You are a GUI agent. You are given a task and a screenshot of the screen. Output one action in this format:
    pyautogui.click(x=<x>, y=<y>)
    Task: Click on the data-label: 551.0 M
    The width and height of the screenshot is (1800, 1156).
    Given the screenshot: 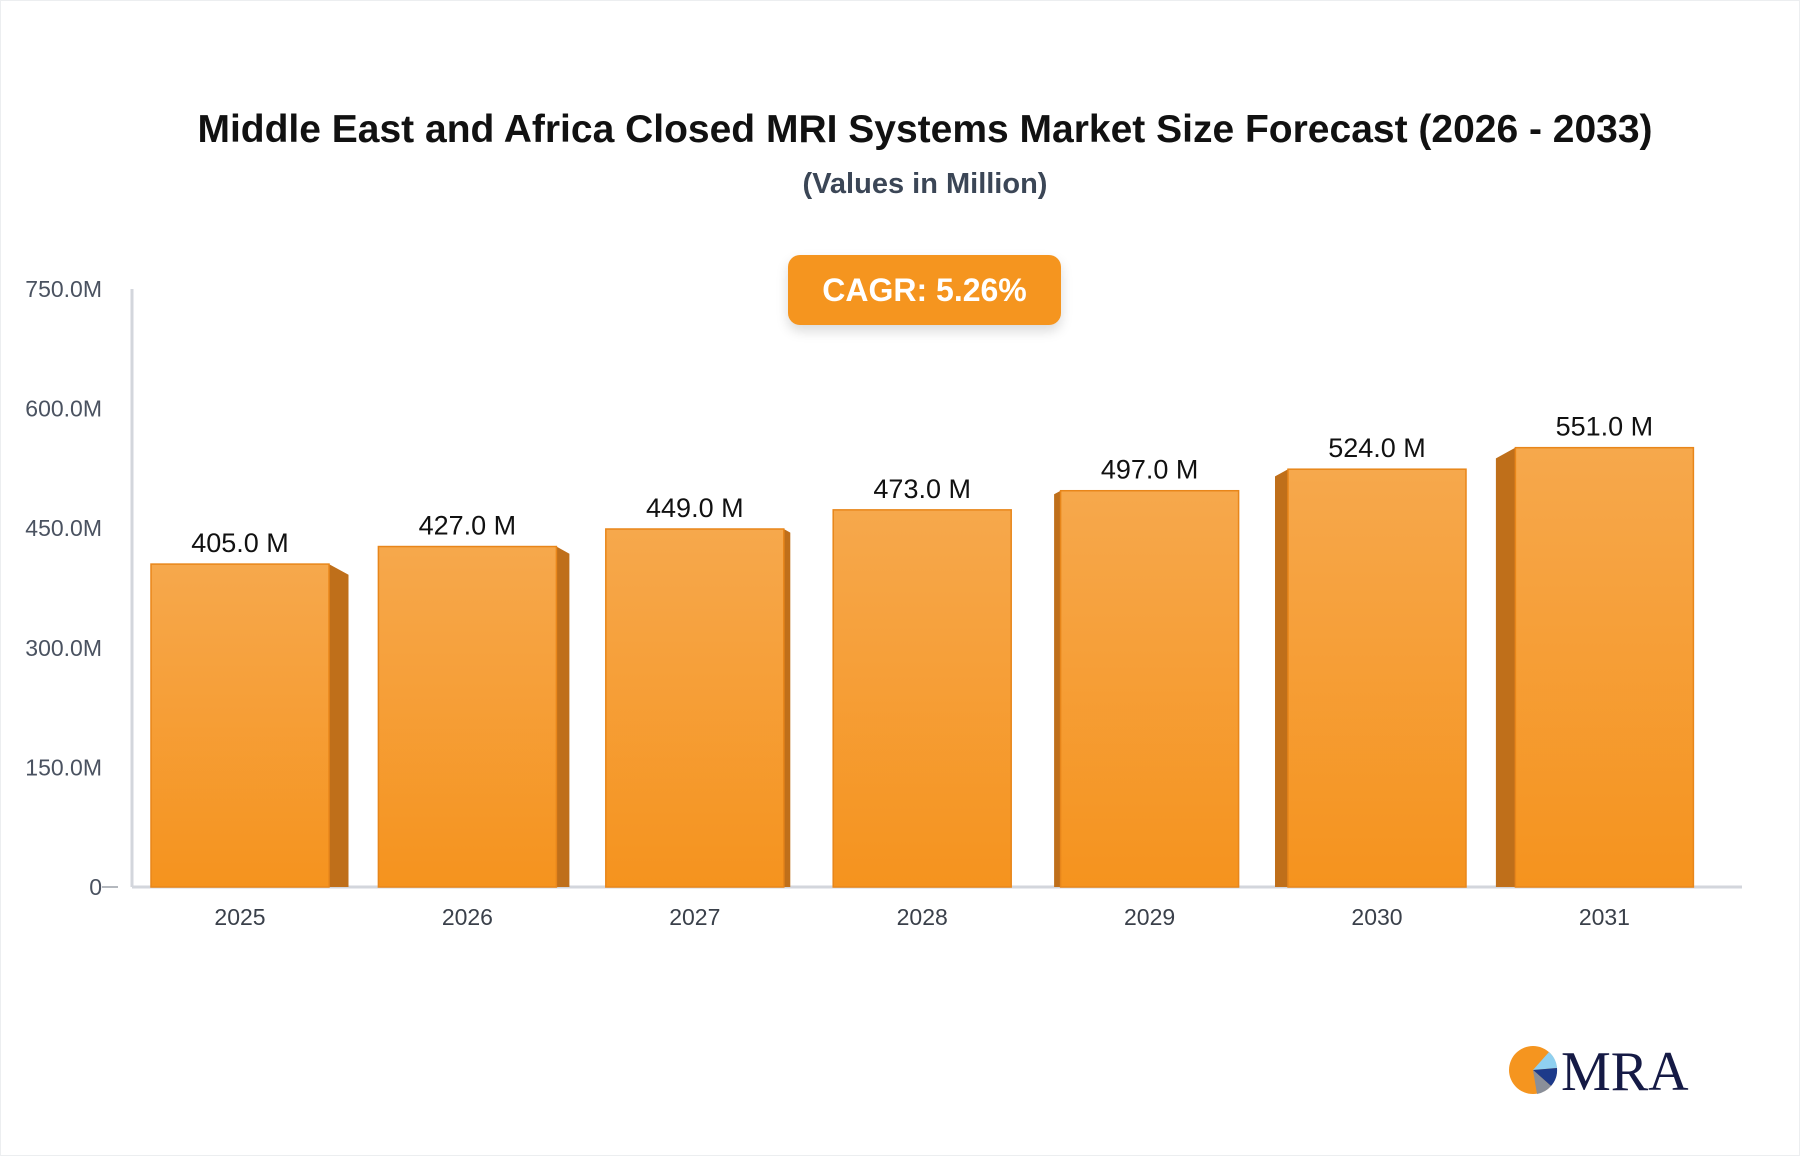 What is the action you would take?
    pyautogui.click(x=1605, y=427)
    